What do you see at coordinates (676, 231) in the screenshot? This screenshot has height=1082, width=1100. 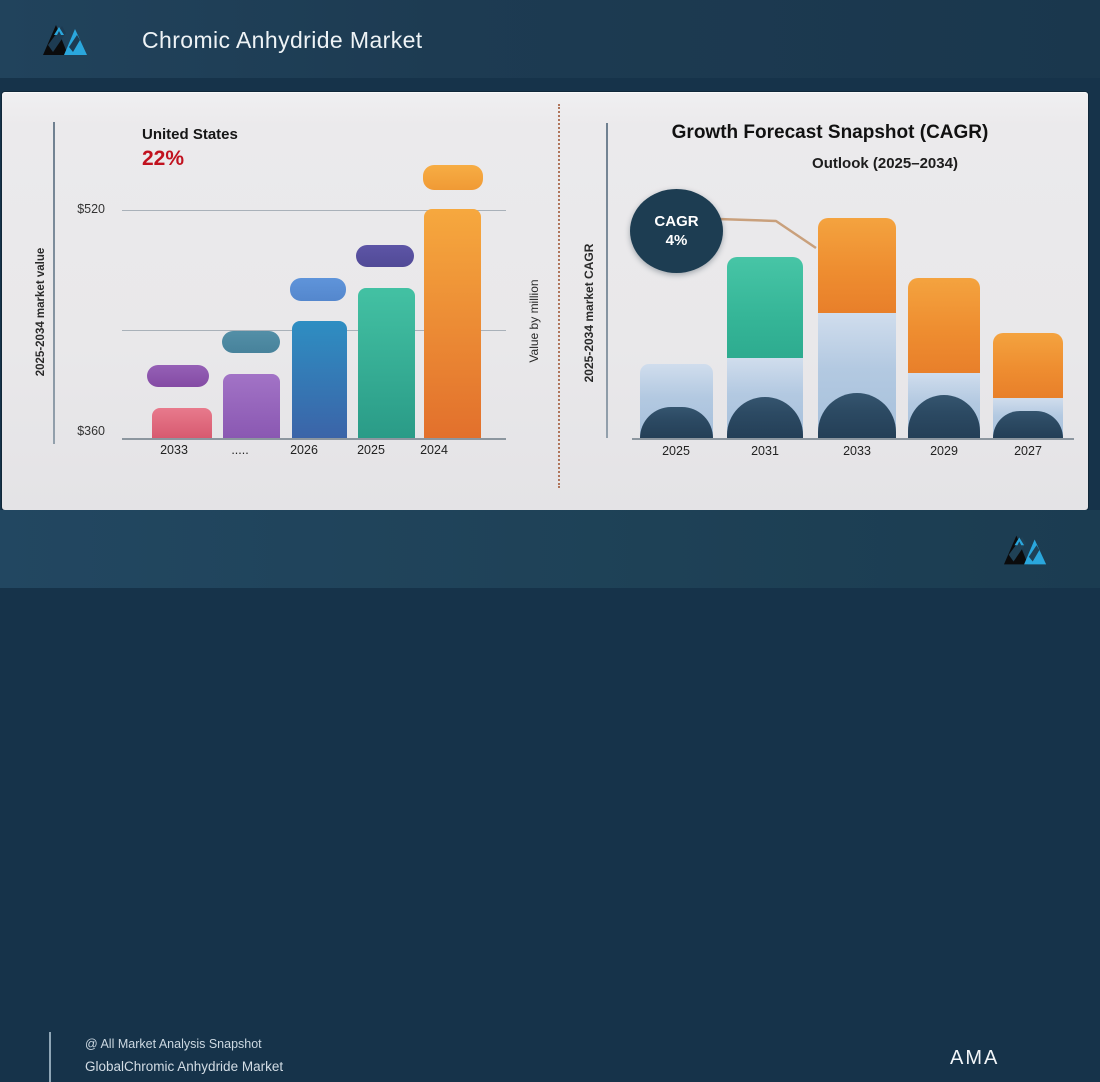 I see `cagr-badge: CAGR 4%` at bounding box center [676, 231].